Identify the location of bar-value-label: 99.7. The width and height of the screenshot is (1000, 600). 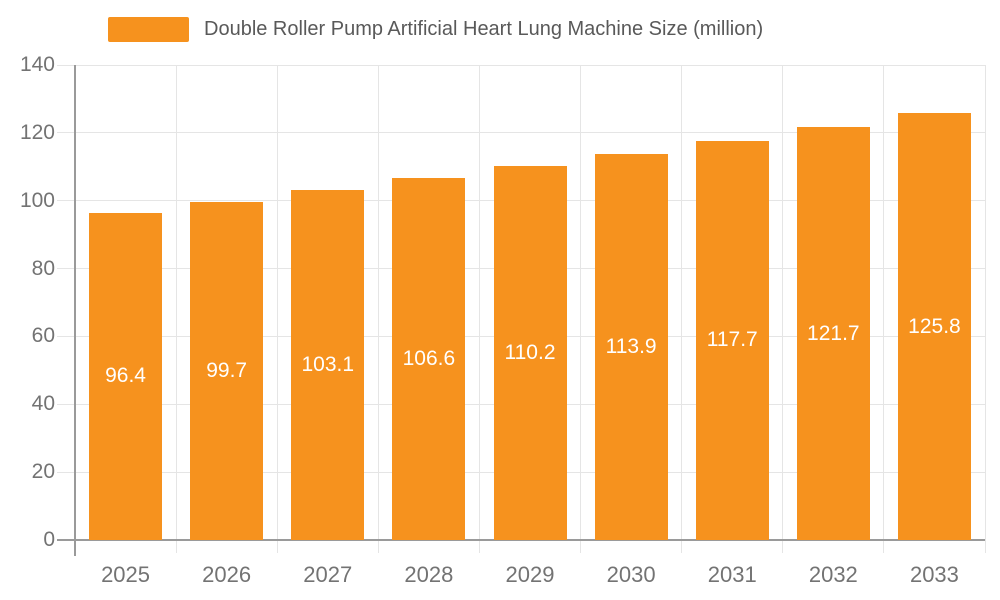
(227, 370).